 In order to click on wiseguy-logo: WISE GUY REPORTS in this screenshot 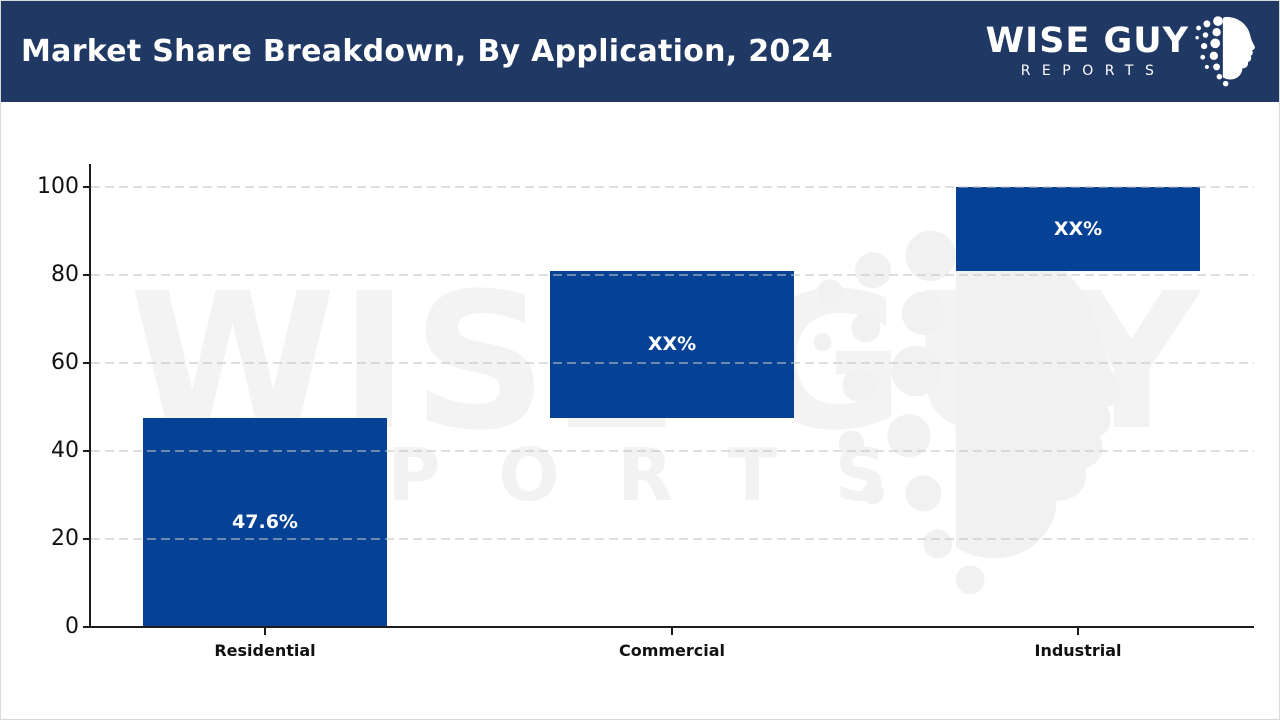, I will do `click(1122, 52)`.